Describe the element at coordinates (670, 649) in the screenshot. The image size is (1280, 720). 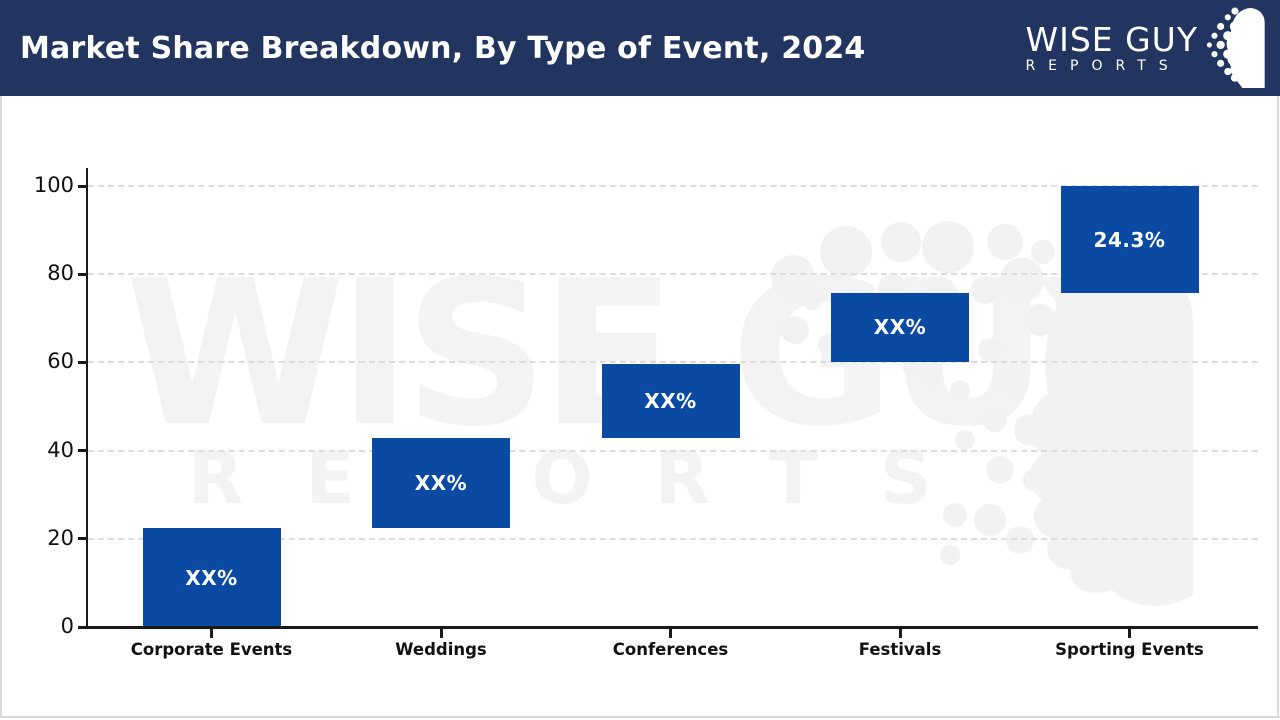
I see `category-label: Conferences` at that location.